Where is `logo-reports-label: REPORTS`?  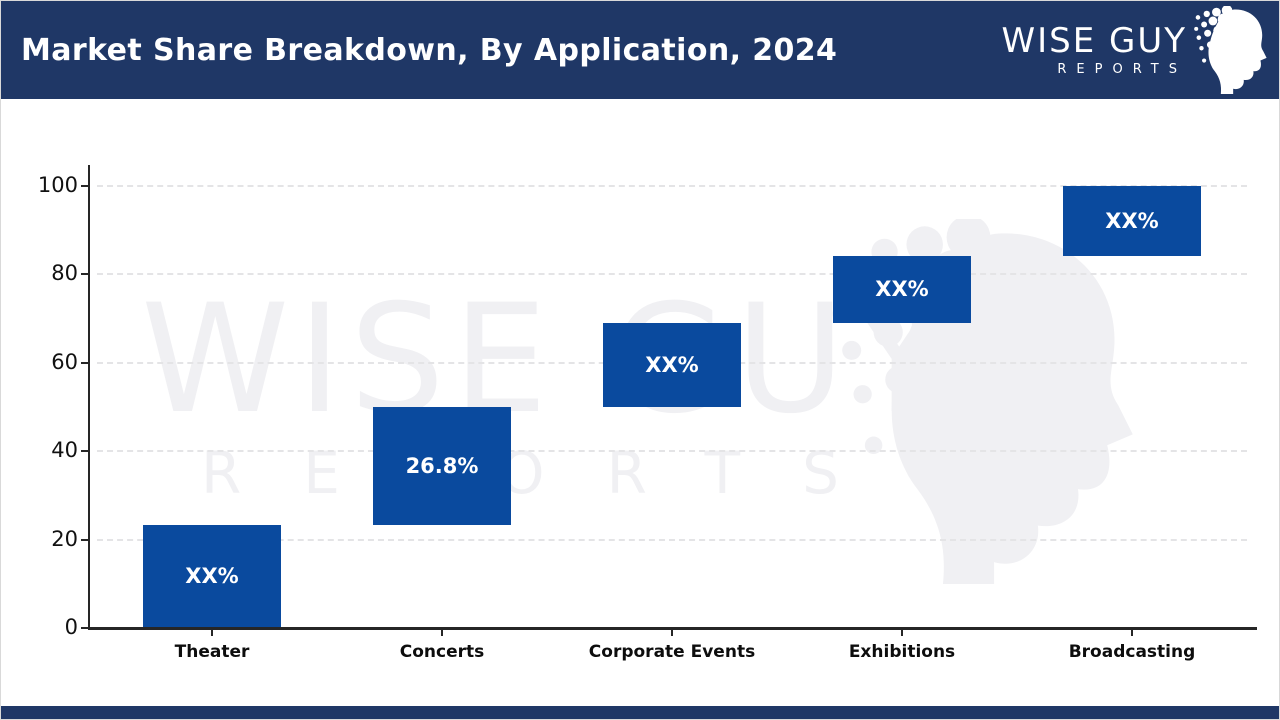 logo-reports-label: REPORTS is located at coordinates (1122, 69).